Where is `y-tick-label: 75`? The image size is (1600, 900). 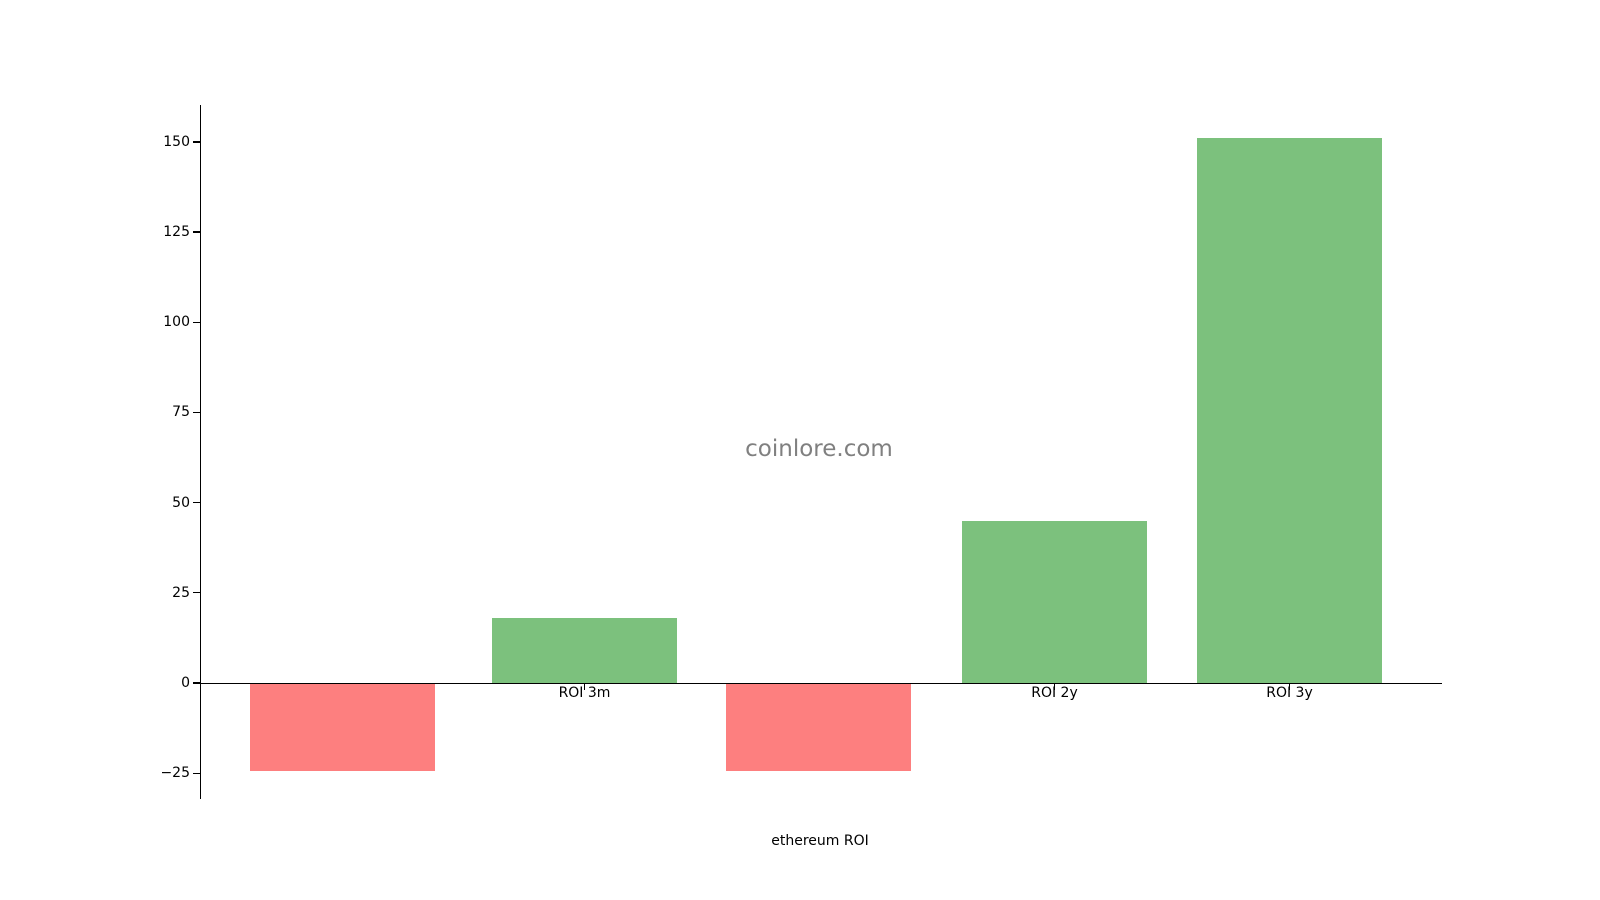
y-tick-label: 75 is located at coordinates (181, 412).